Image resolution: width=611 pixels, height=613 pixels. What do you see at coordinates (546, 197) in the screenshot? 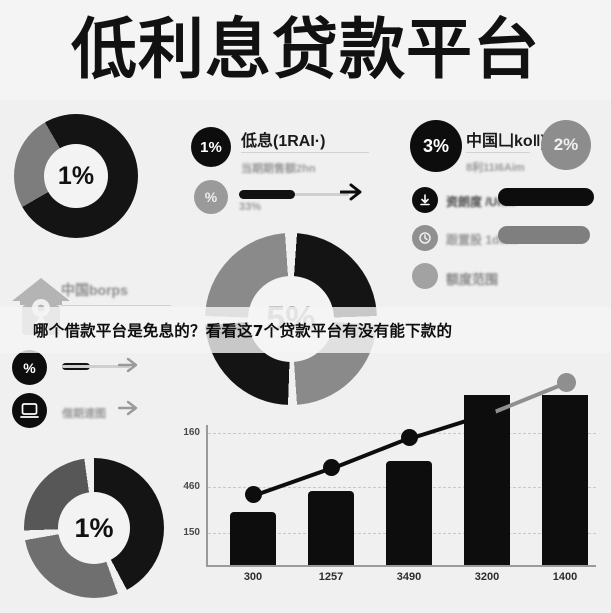
I see `right-row1-bar` at bounding box center [546, 197].